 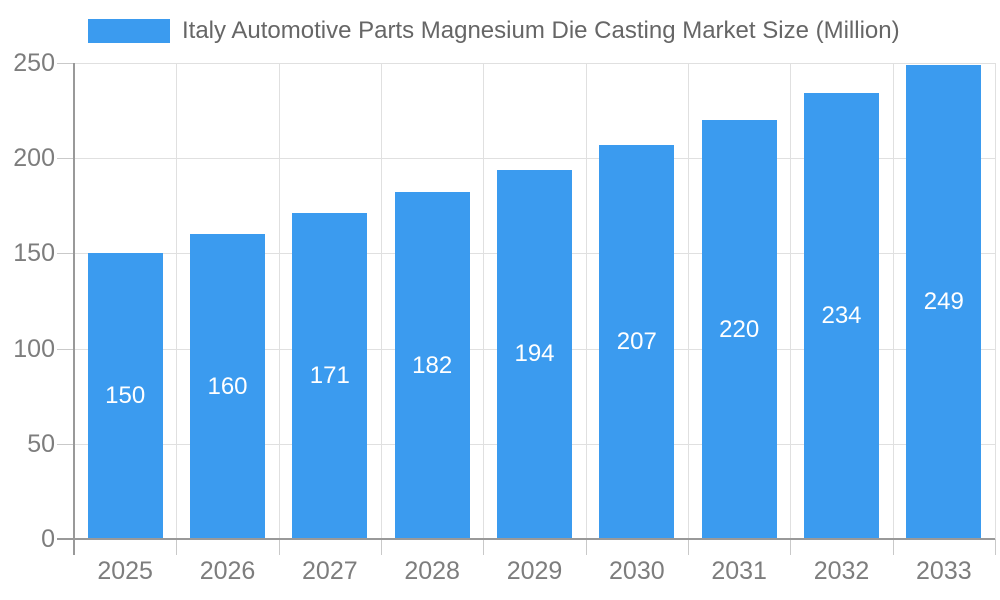 I want to click on bar-value-label: 234, so click(x=841, y=316).